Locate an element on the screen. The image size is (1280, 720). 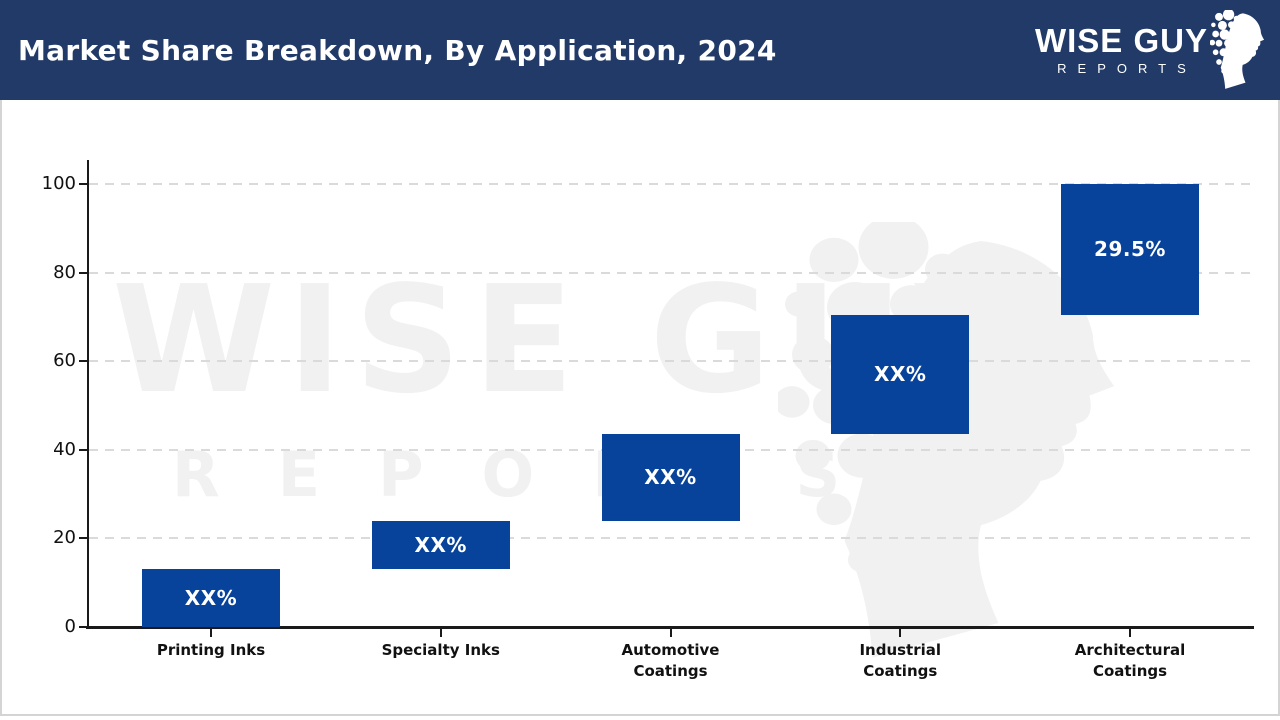
y-axis-tick-label: 20 is located at coordinates (64, 538).